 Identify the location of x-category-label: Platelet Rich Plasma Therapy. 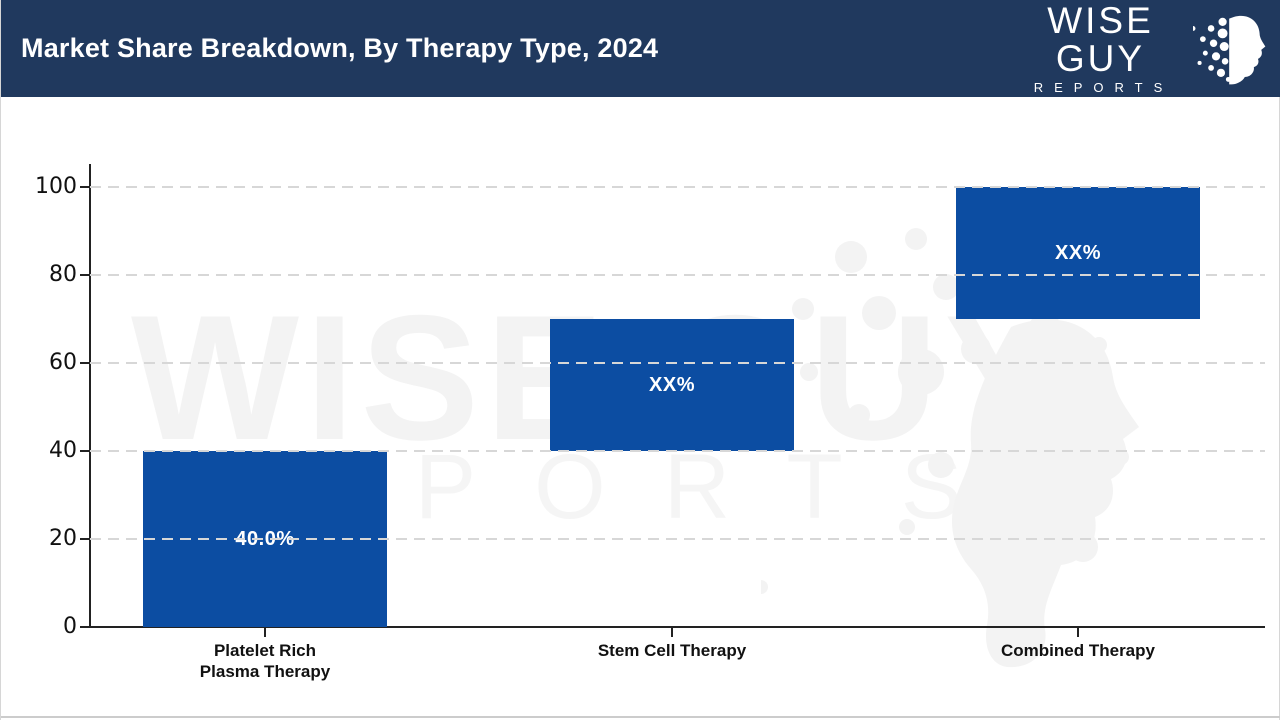
(265, 661).